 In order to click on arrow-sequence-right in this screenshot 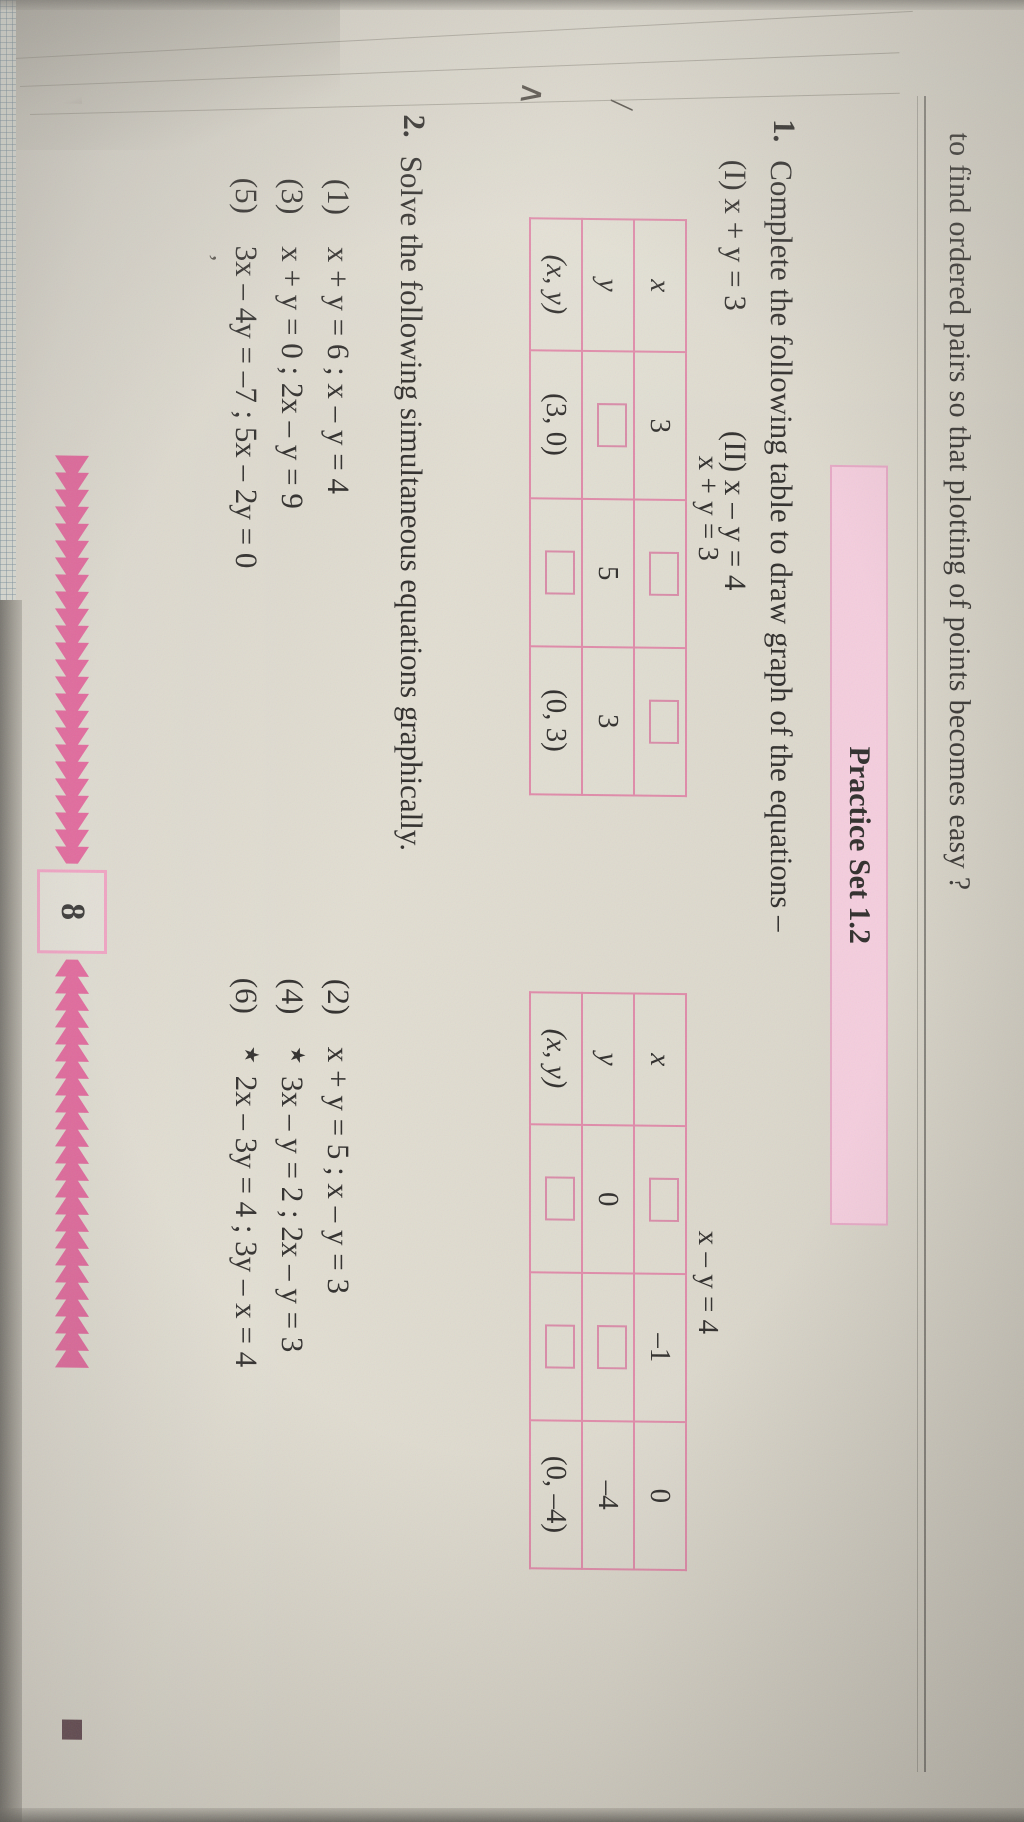, I will do `click(72, 1339)`.